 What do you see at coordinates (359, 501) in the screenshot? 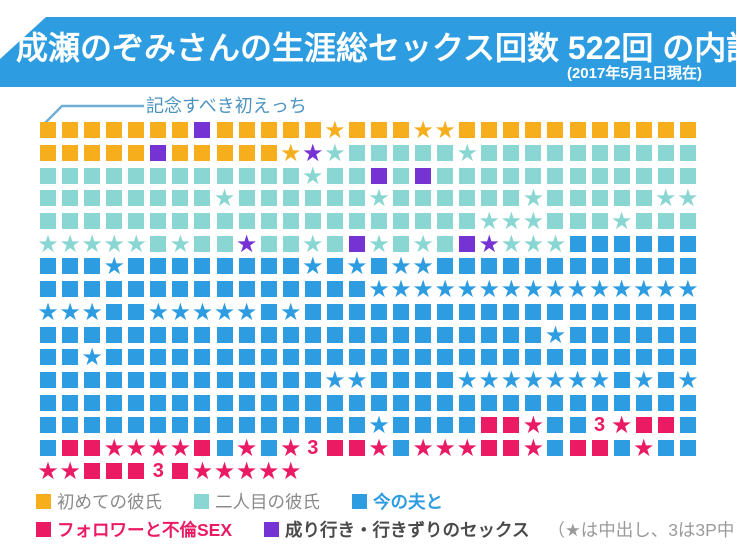
I see `legend-swatch-icon` at bounding box center [359, 501].